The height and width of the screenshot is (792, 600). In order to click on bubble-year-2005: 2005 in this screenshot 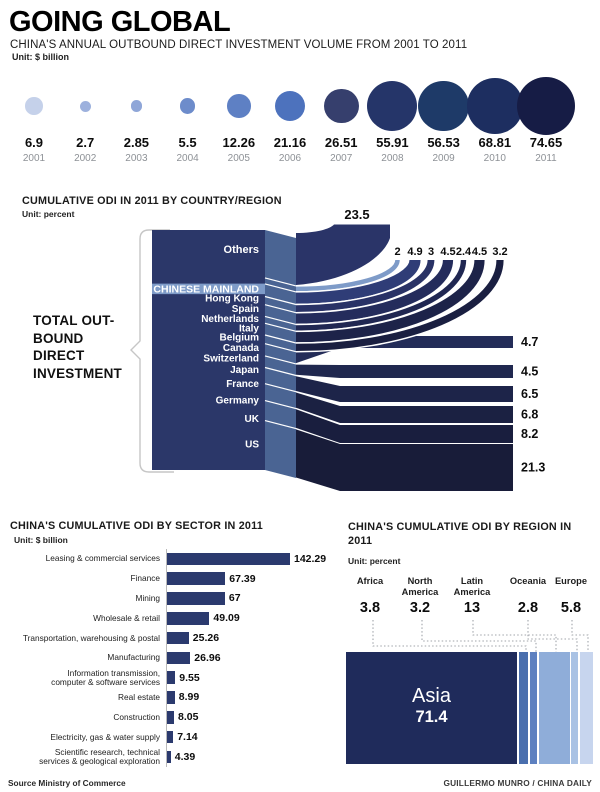, I will do `click(238, 158)`.